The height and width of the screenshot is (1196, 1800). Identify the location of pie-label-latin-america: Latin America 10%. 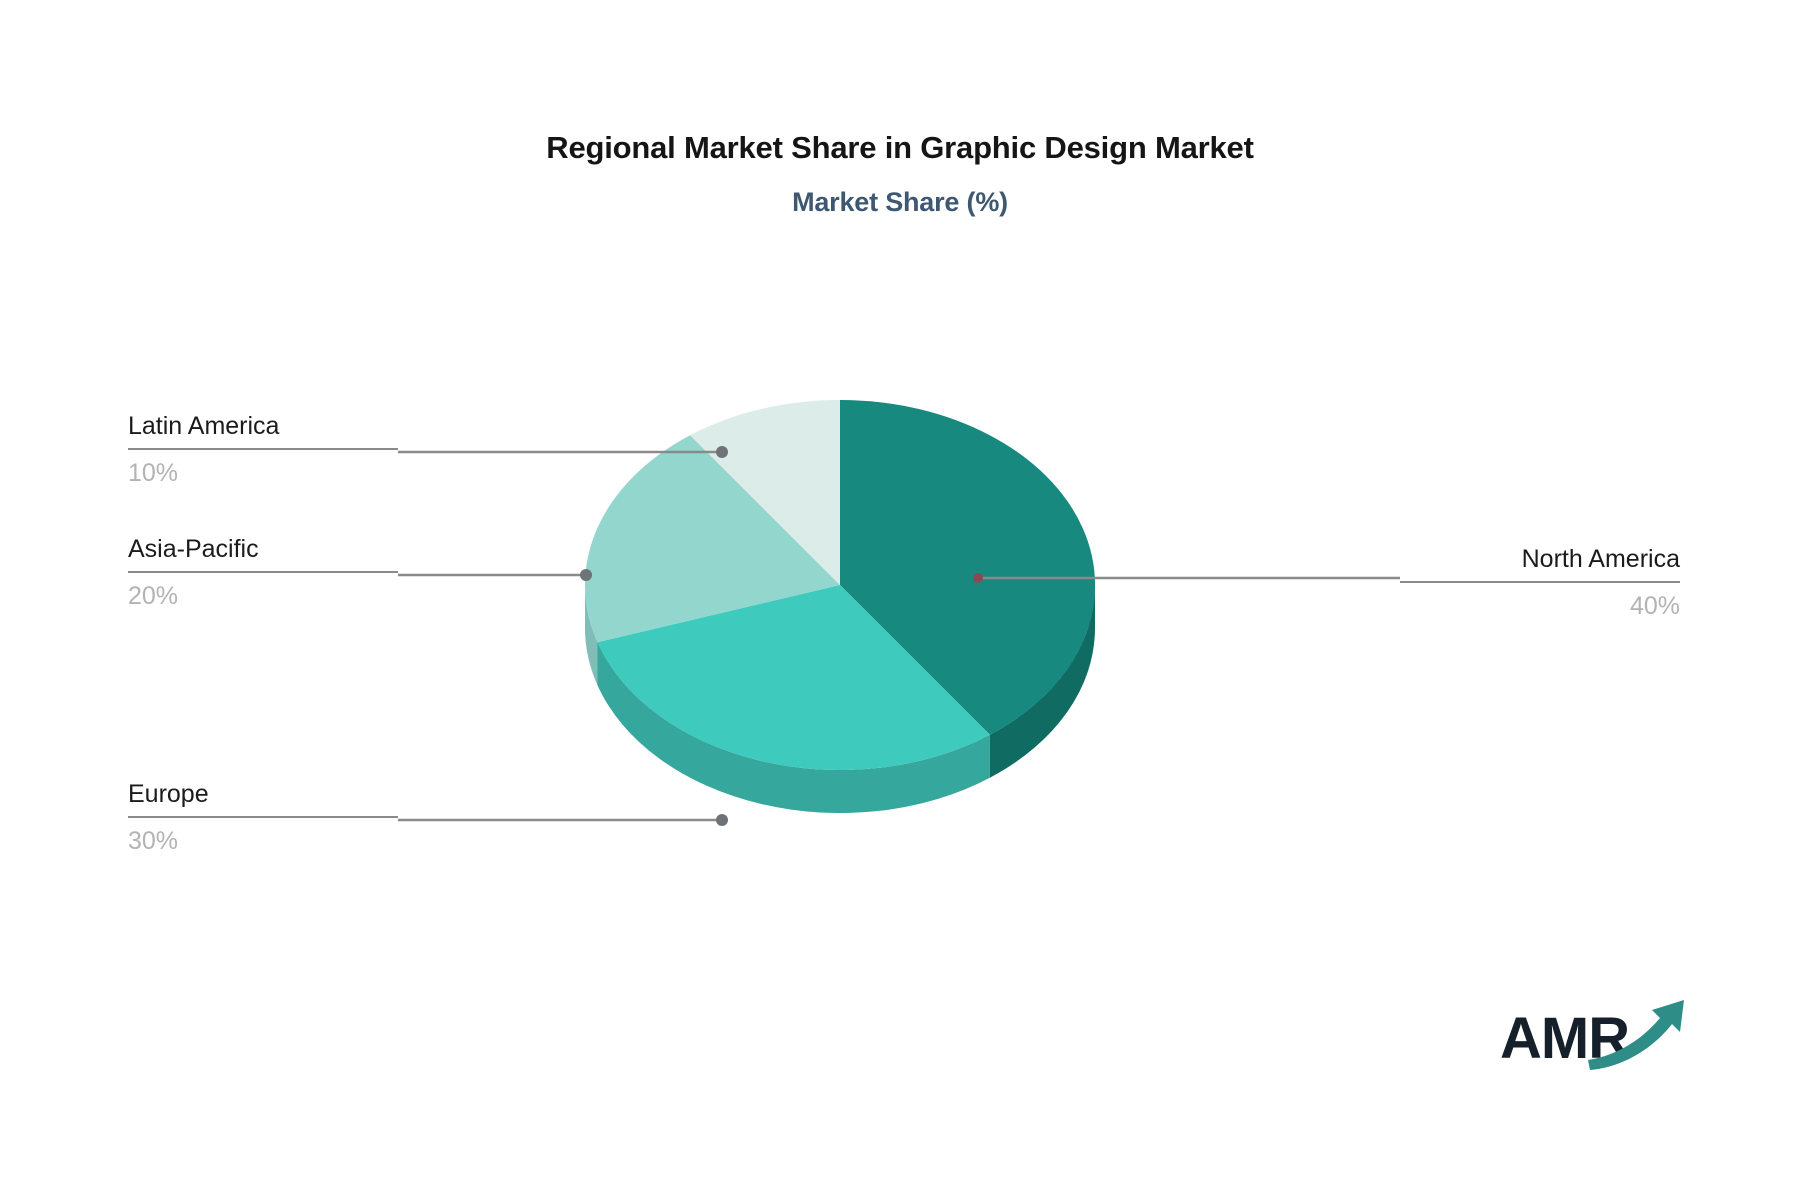
(263, 450).